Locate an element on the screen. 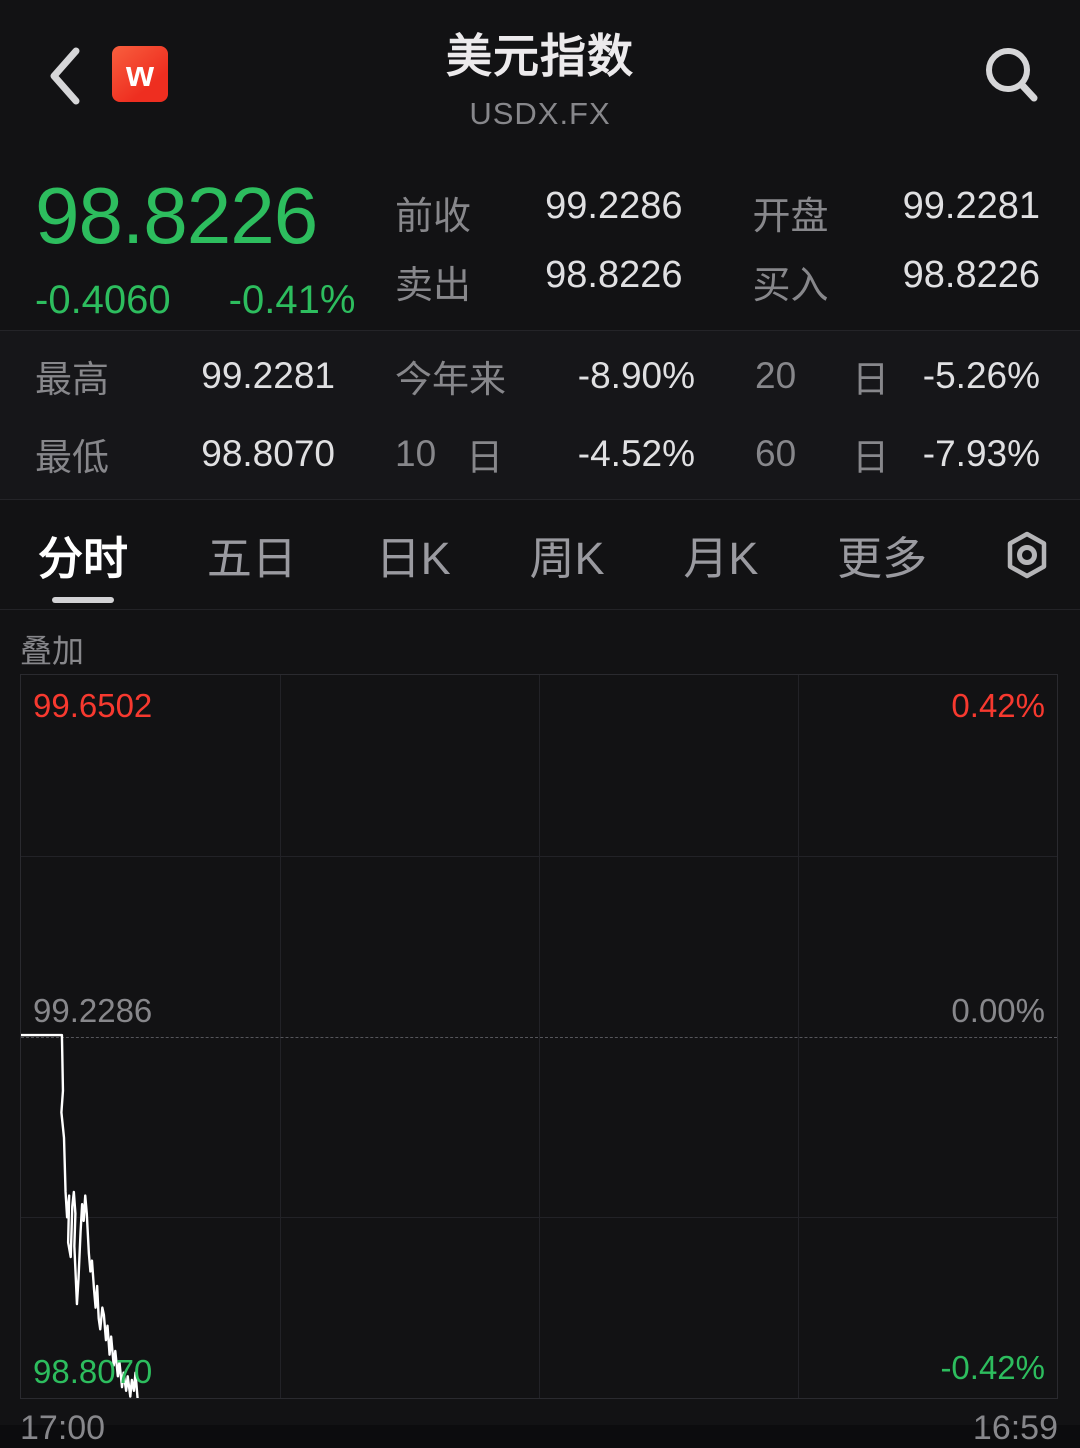 The image size is (1080, 1448). price-line is located at coordinates (79, 1216).